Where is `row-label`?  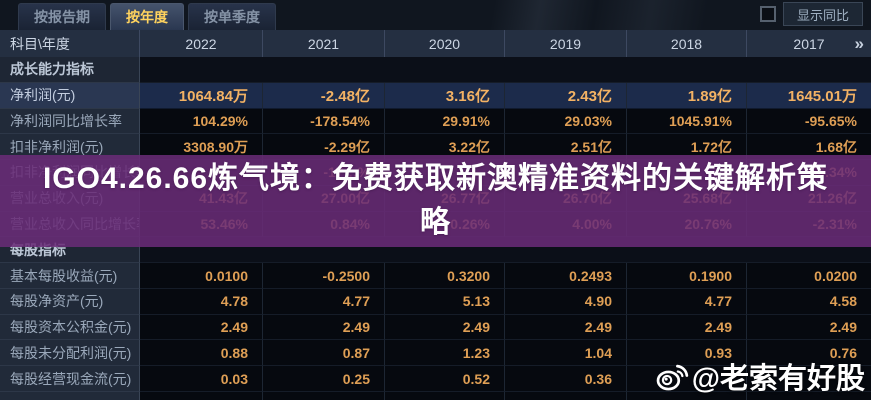 row-label is located at coordinates (70, 395).